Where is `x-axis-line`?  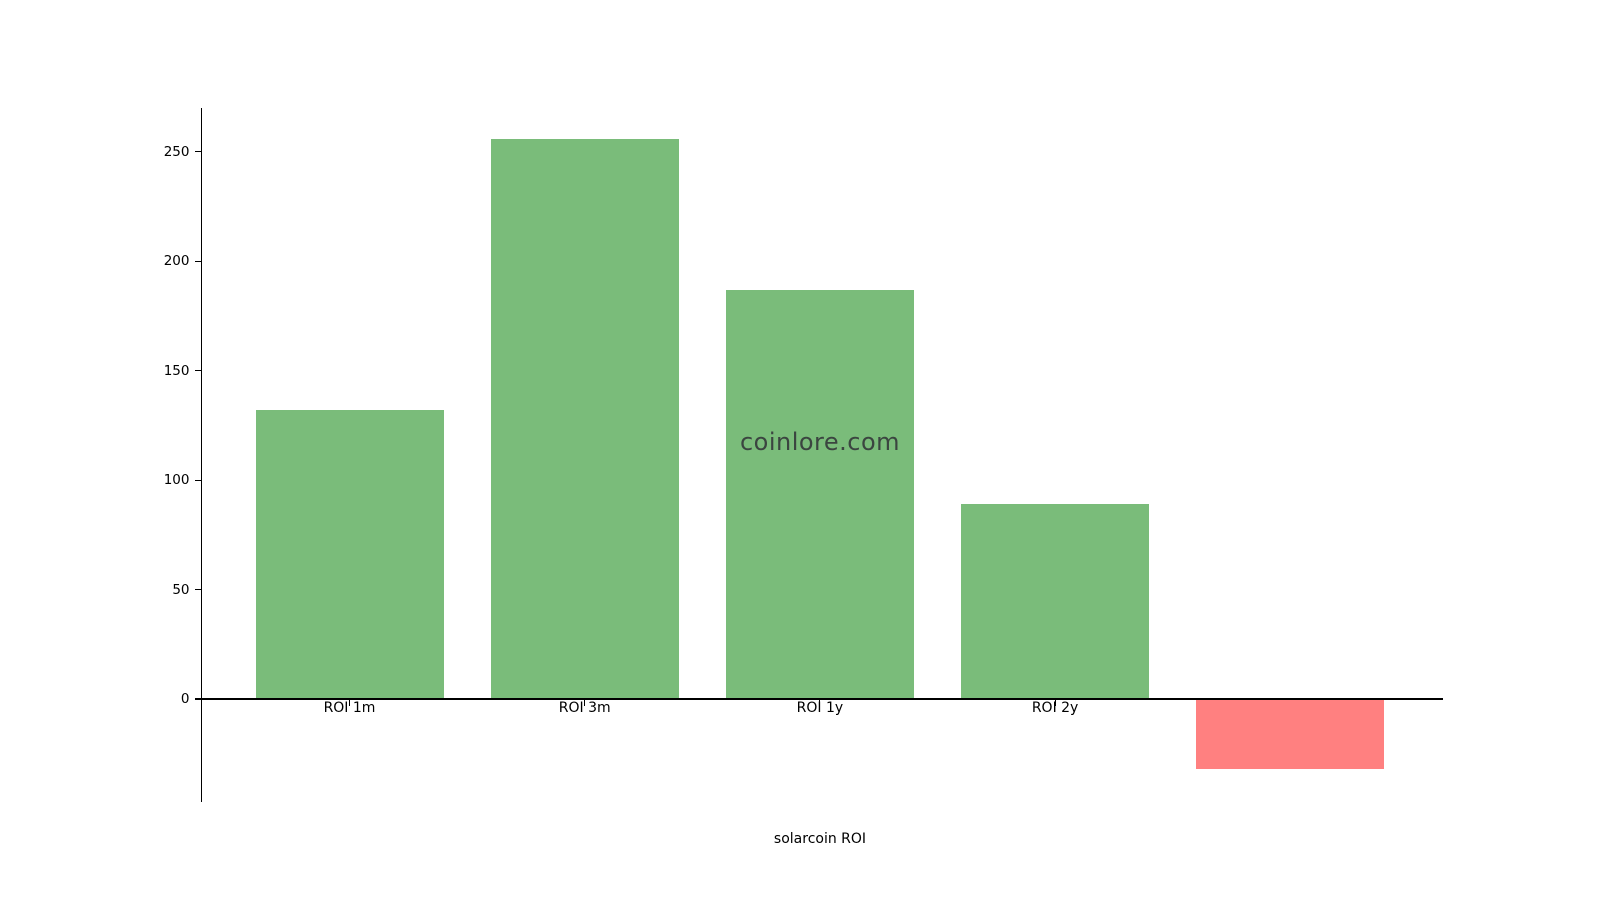
x-axis-line is located at coordinates (818, 699).